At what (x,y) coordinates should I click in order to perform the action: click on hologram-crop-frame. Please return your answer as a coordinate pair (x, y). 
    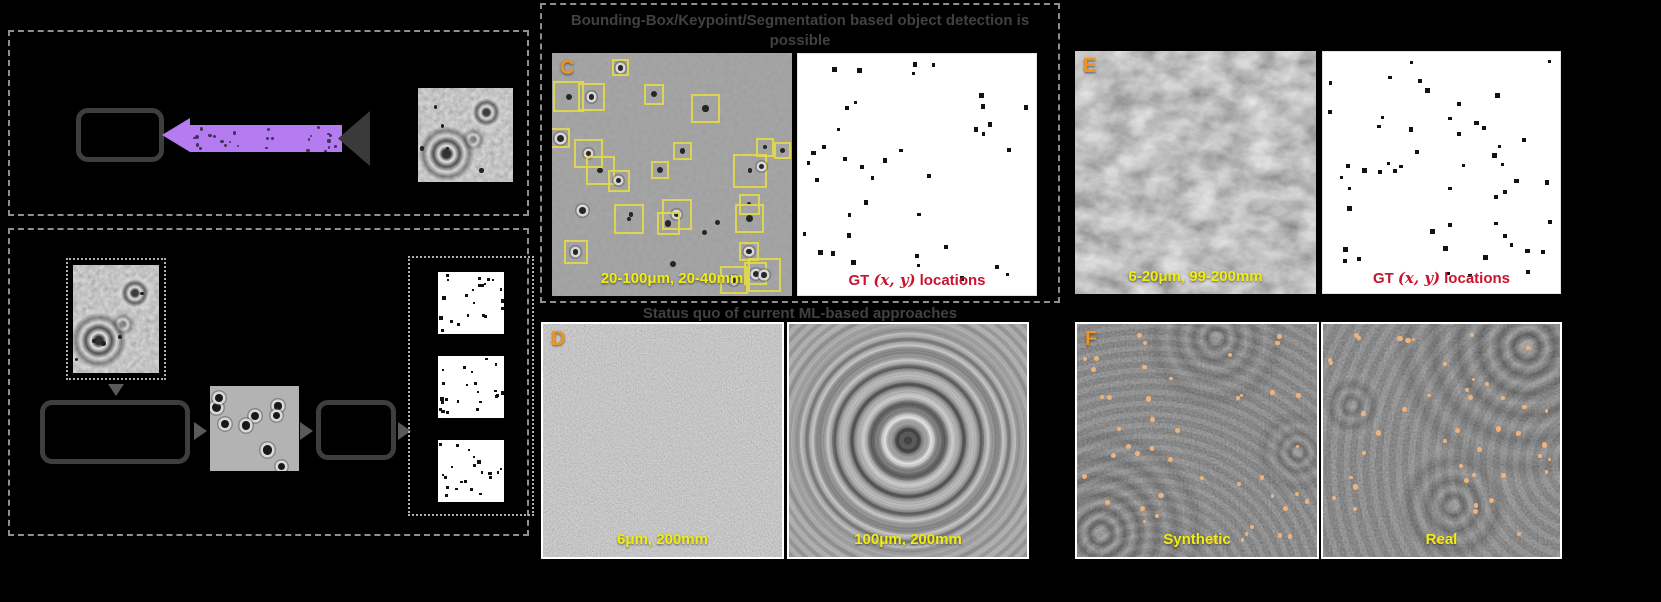
    Looking at the image, I should click on (116, 319).